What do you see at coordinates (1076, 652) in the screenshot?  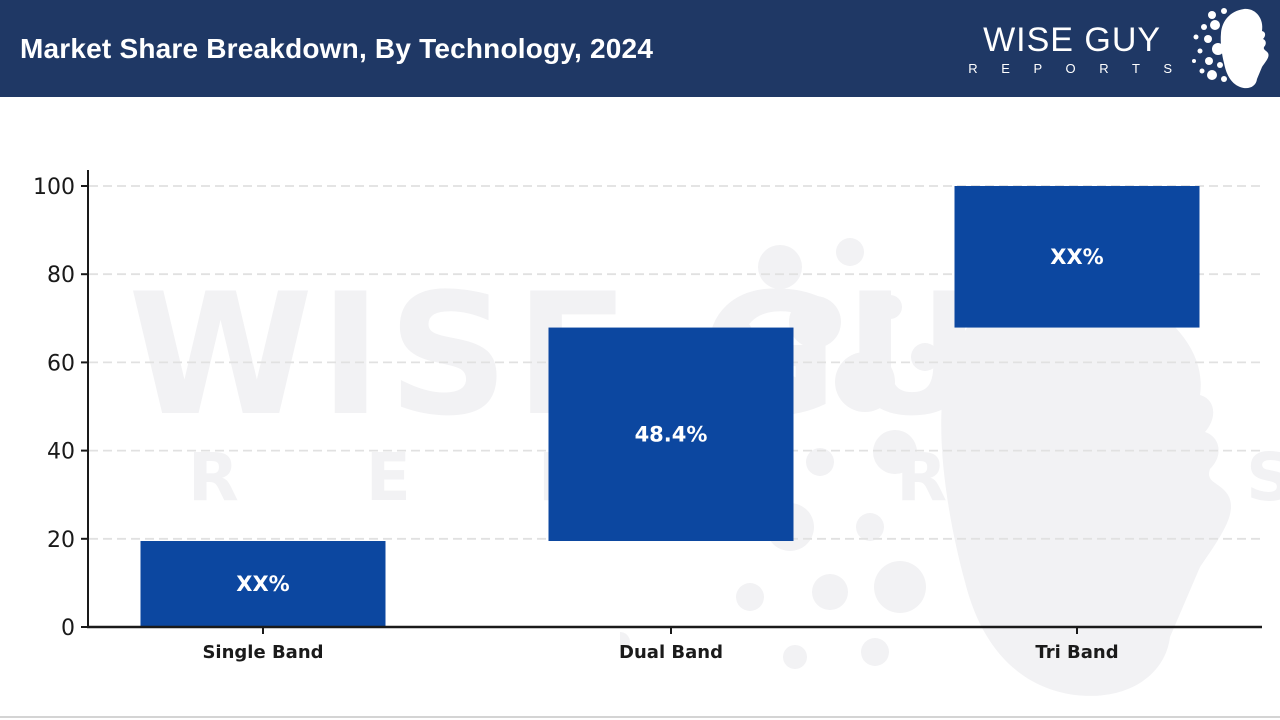 I see `x-tick-label: Tri Band` at bounding box center [1076, 652].